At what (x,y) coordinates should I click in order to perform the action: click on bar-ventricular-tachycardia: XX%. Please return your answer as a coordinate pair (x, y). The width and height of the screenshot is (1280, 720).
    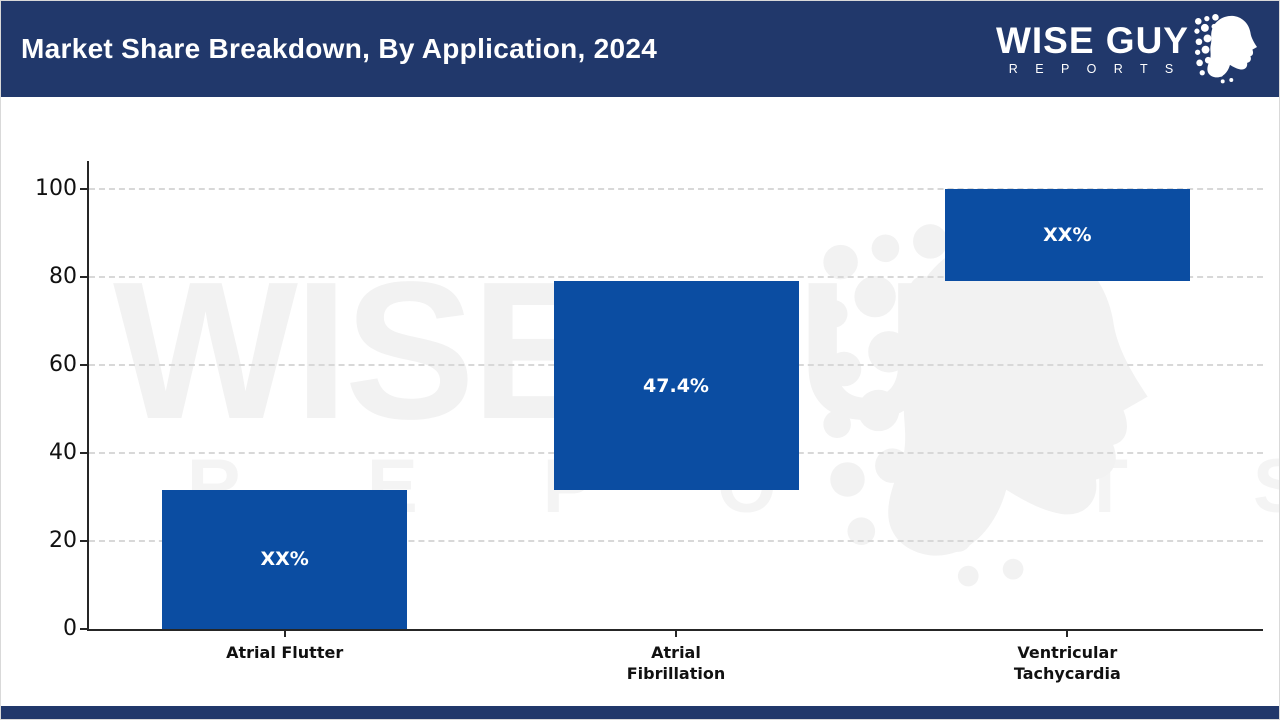
    Looking at the image, I should click on (1067, 235).